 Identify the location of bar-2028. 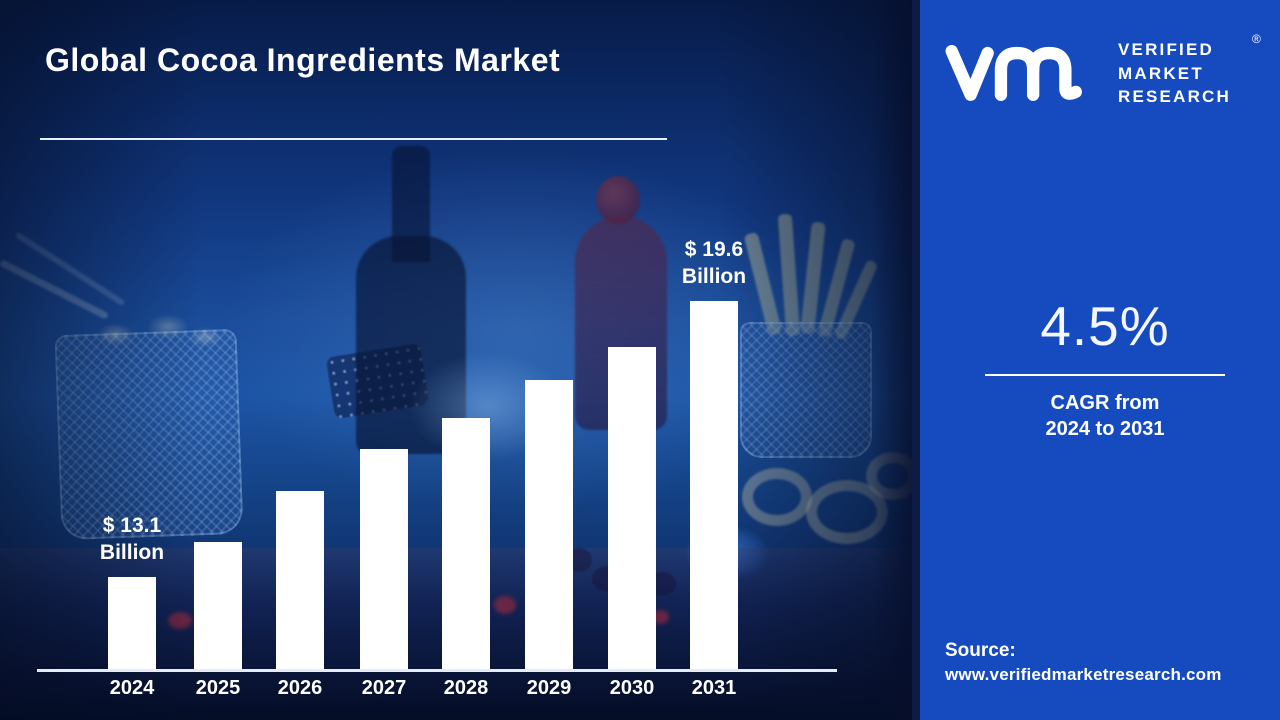
(466, 544).